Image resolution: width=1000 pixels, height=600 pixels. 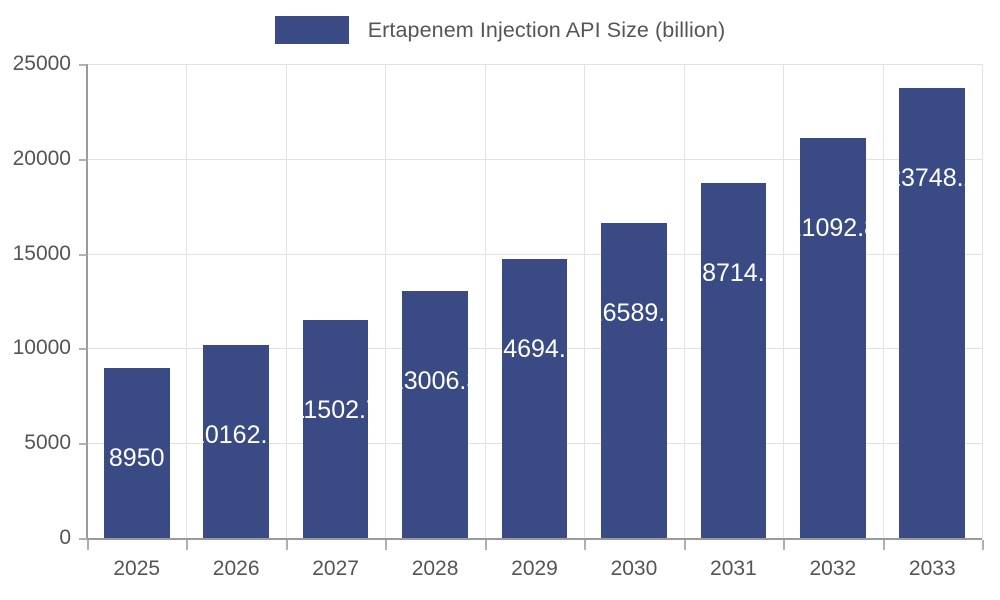 What do you see at coordinates (734, 273) in the screenshot?
I see `bar-value-label: 18714.2` at bounding box center [734, 273].